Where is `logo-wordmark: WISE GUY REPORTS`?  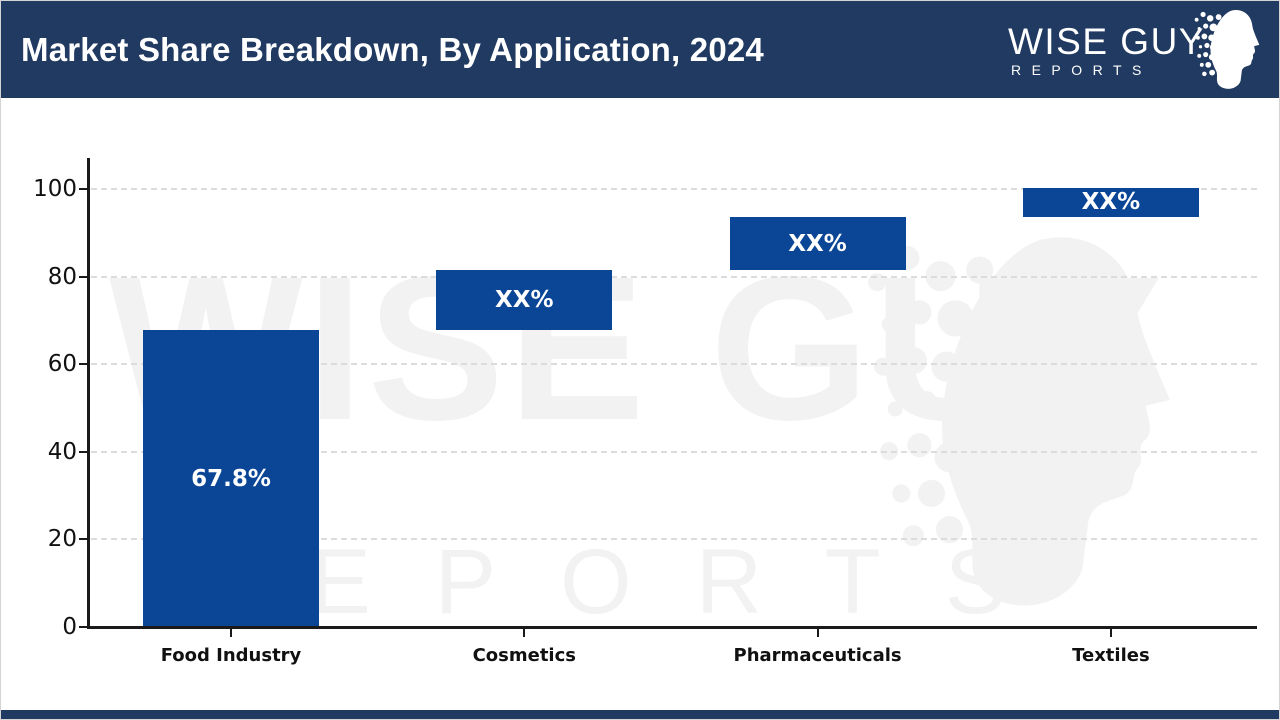 logo-wordmark: WISE GUY REPORTS is located at coordinates (1106, 50).